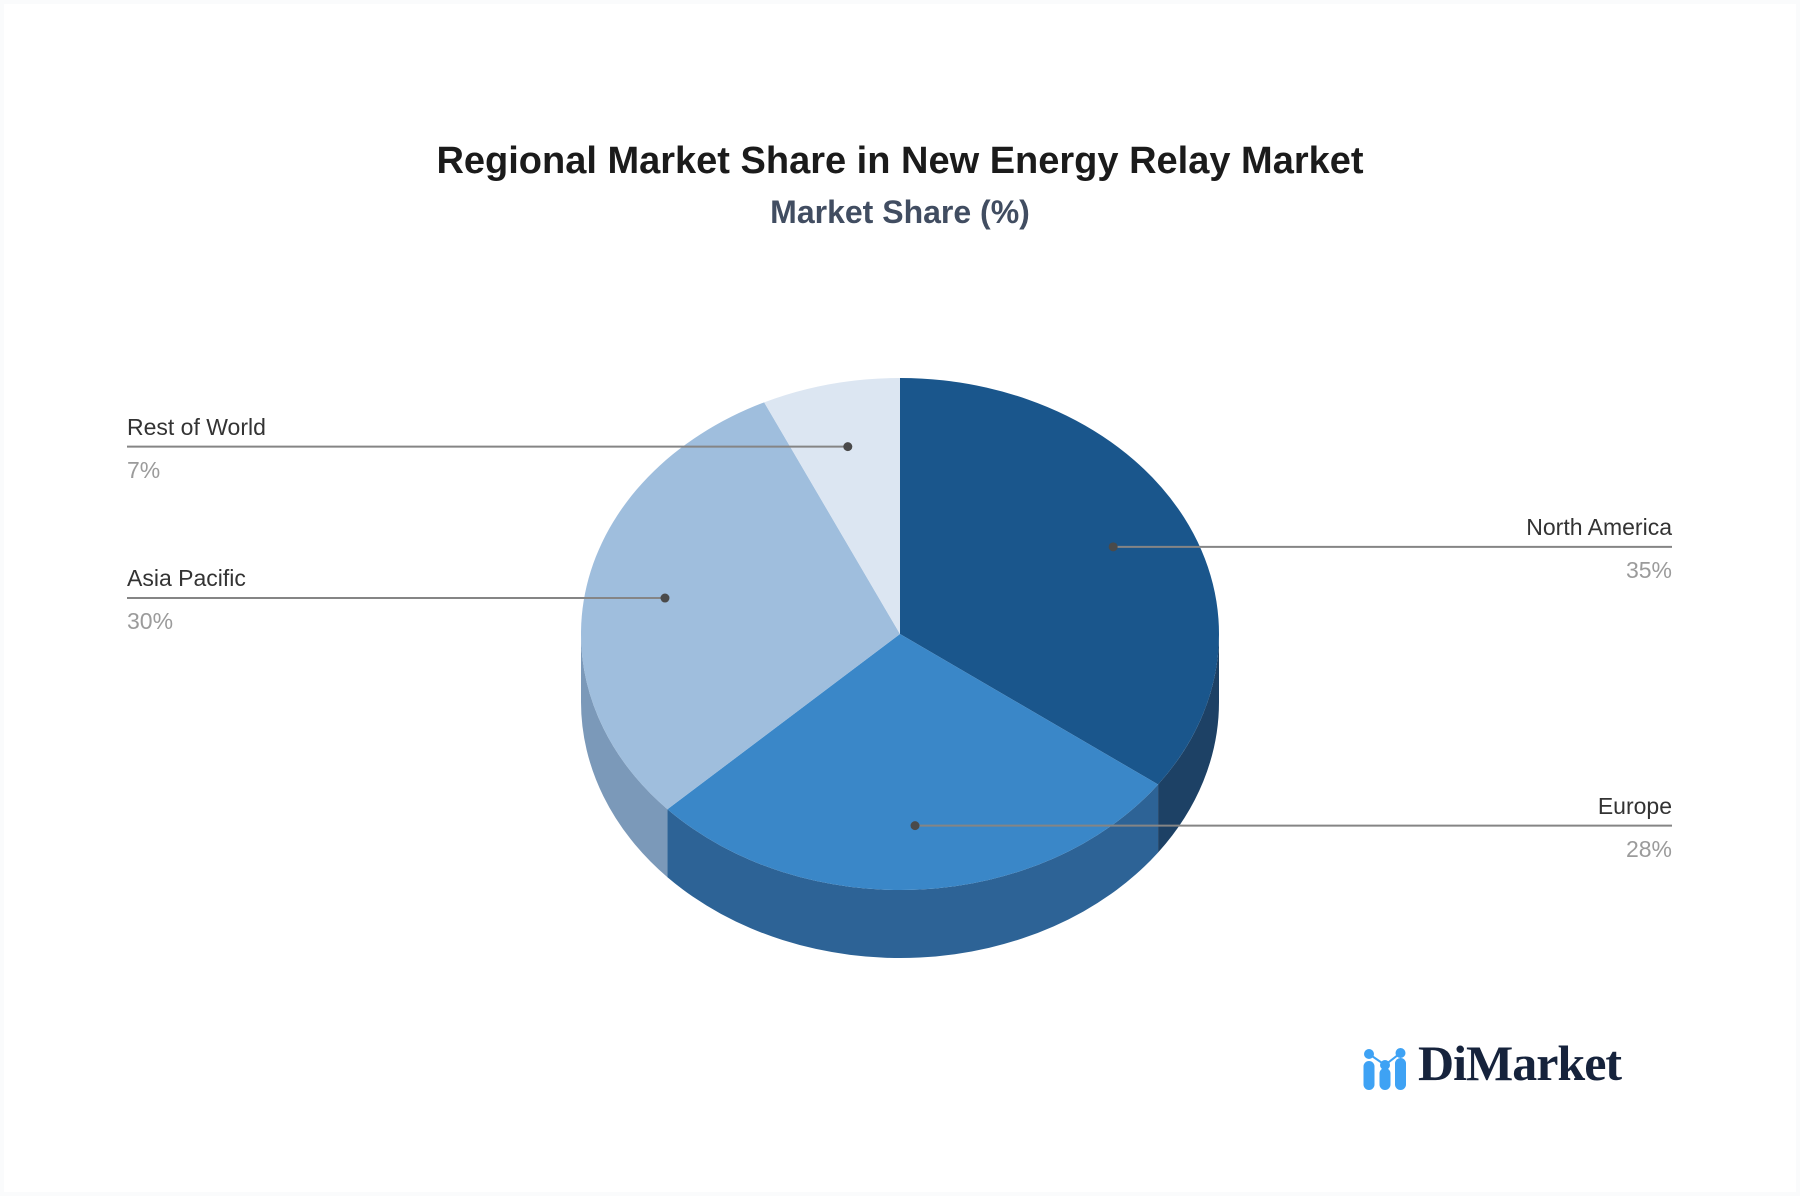 The width and height of the screenshot is (1800, 1196). Describe the element at coordinates (1634, 805) in the screenshot. I see `slice-name: Europe` at that location.